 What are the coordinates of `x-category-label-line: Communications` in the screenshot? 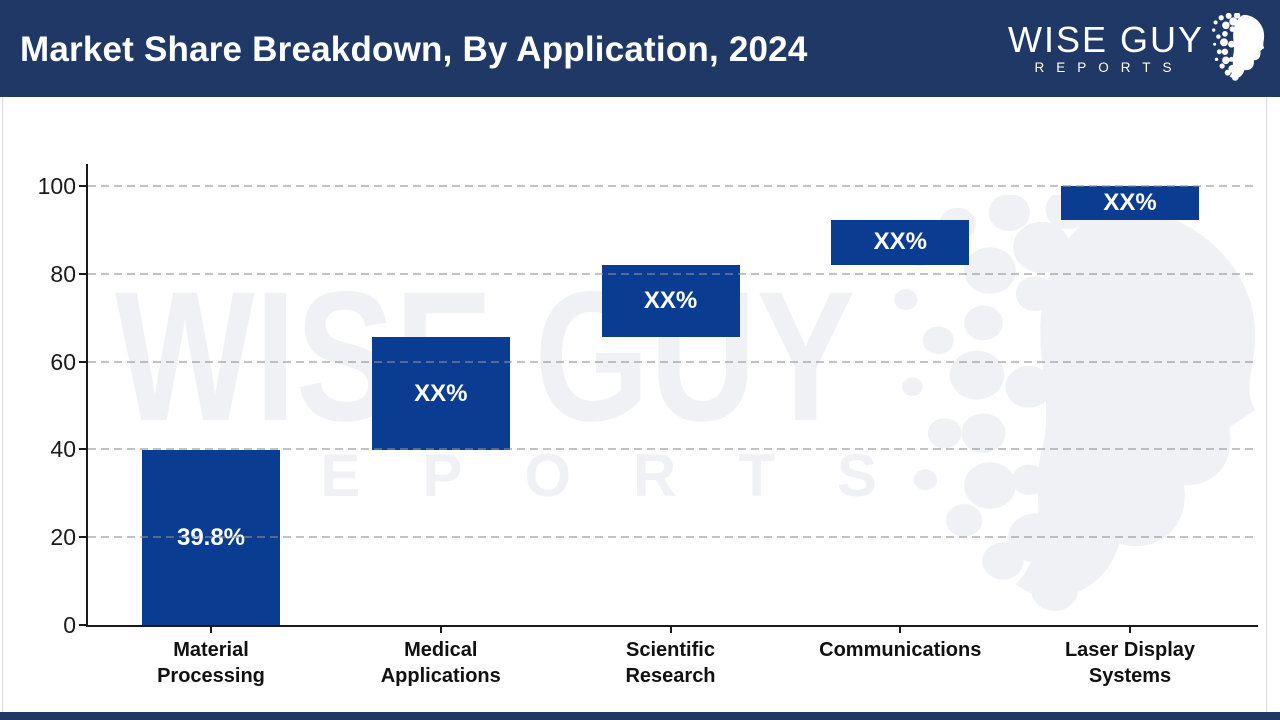 It's located at (900, 650).